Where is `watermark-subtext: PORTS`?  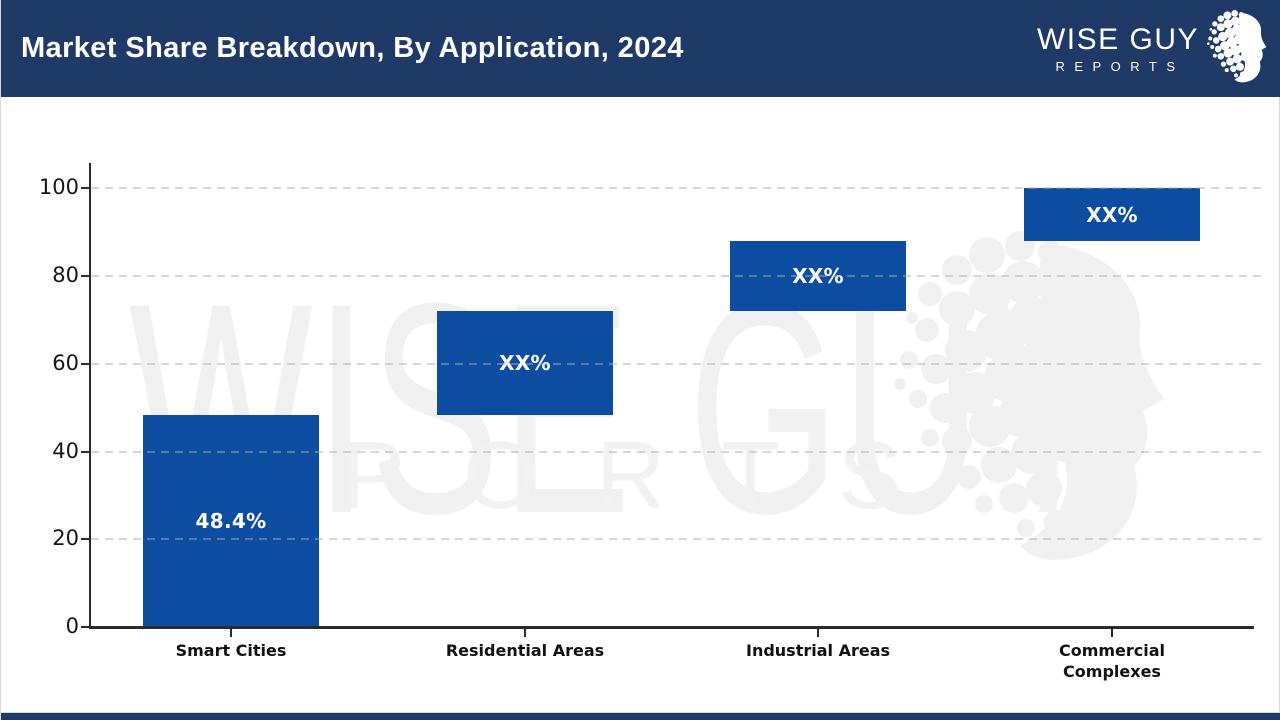 watermark-subtext: PORTS is located at coordinates (650, 475).